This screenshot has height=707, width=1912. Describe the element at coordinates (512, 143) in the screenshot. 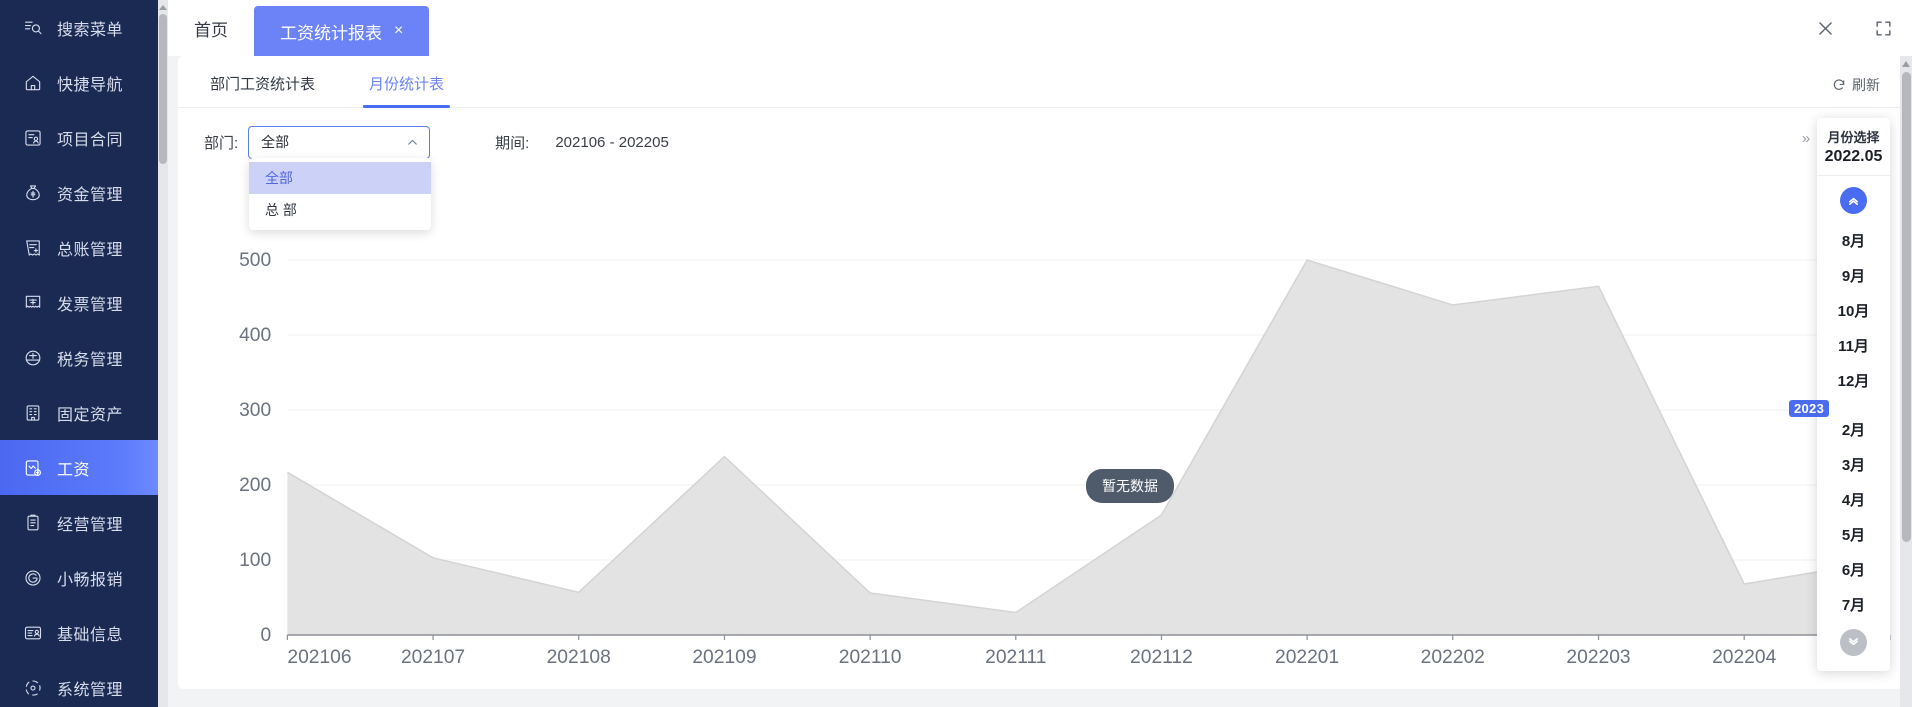

I see `period-label: 期间:` at that location.